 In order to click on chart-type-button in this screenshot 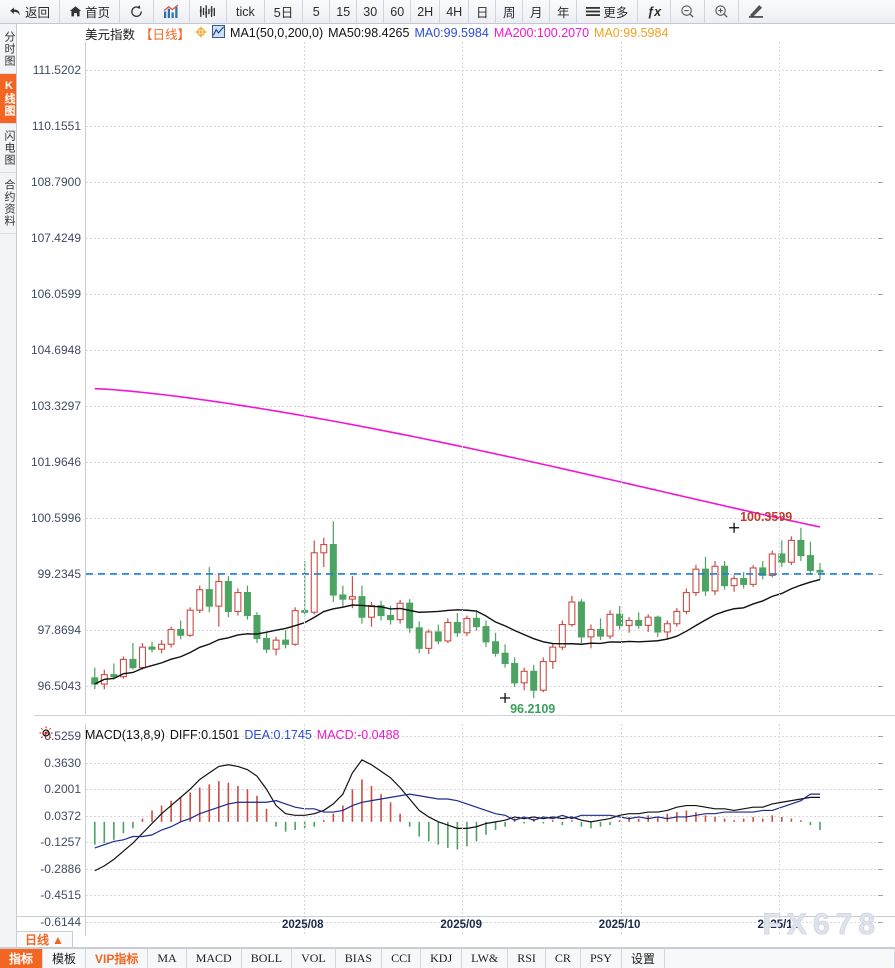, I will do `click(172, 11)`.